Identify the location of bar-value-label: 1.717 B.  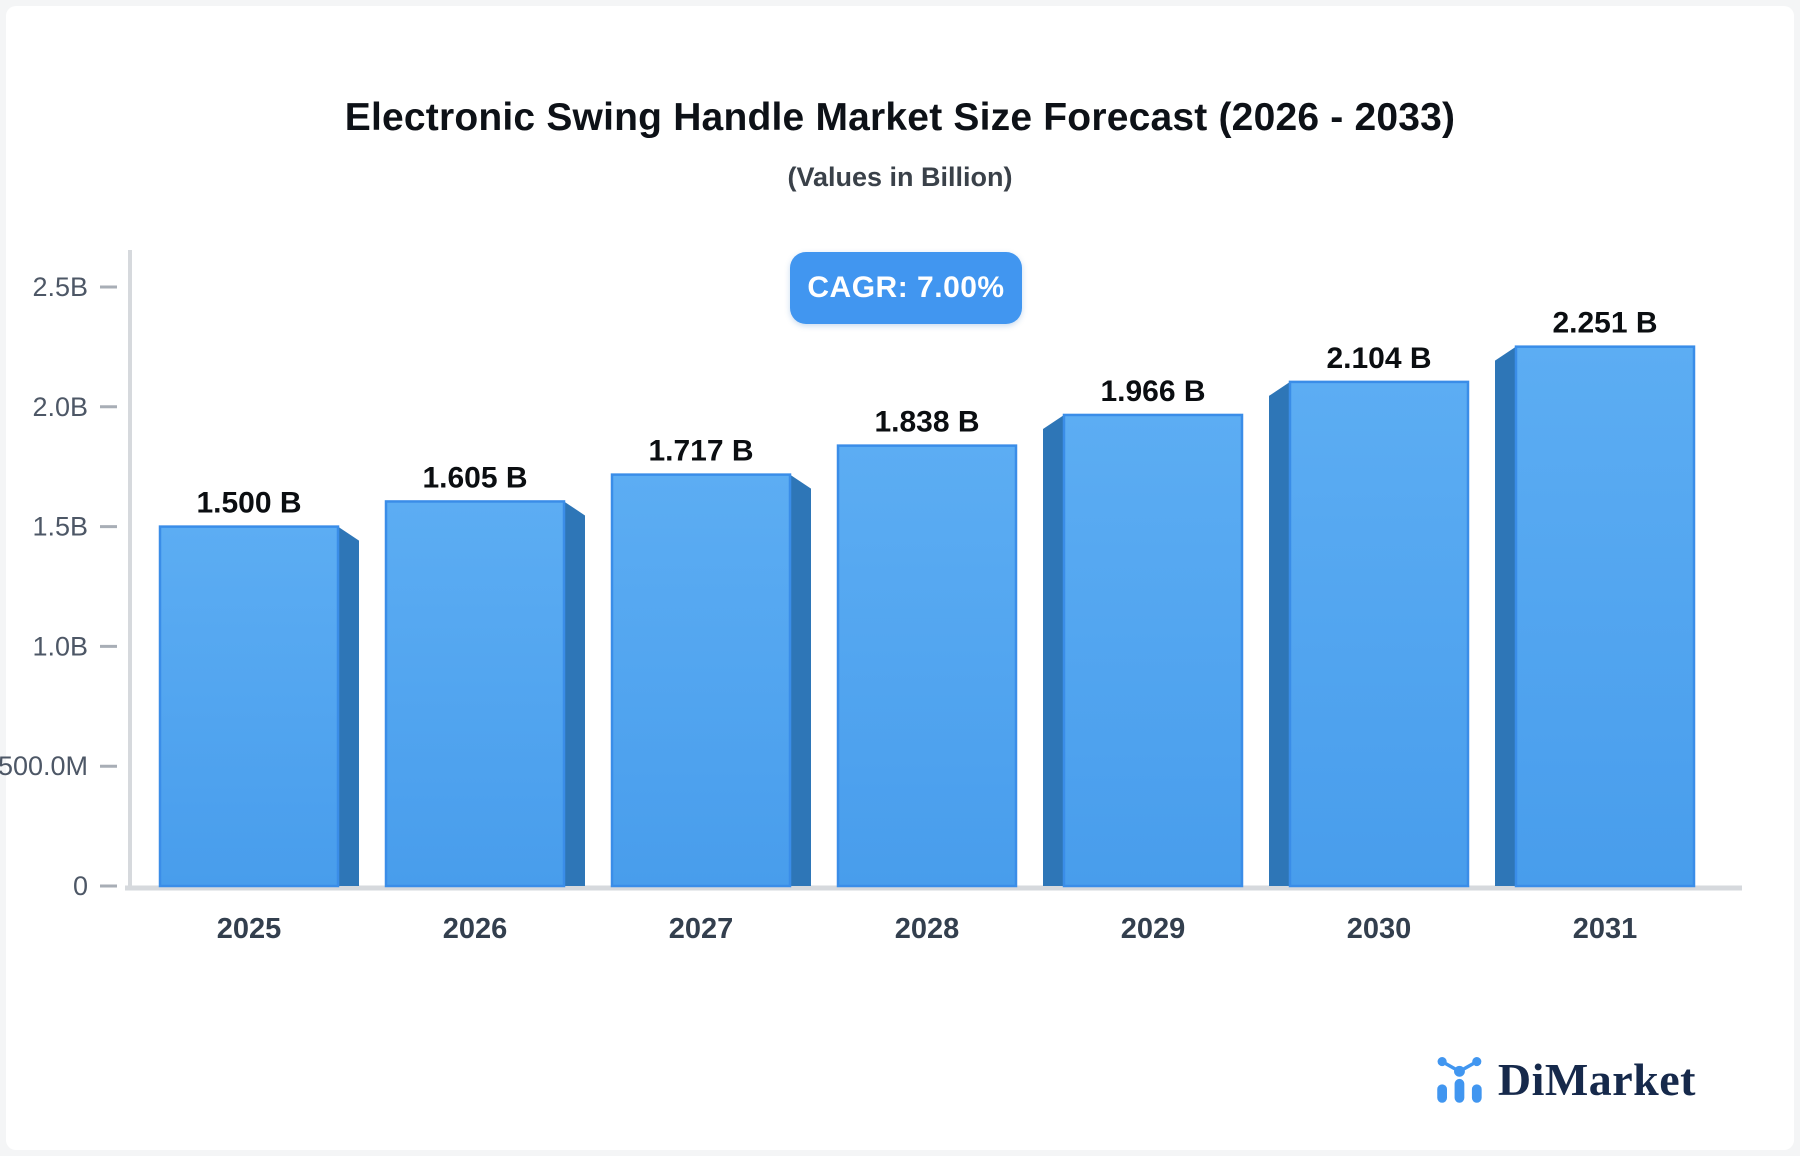
(700, 451).